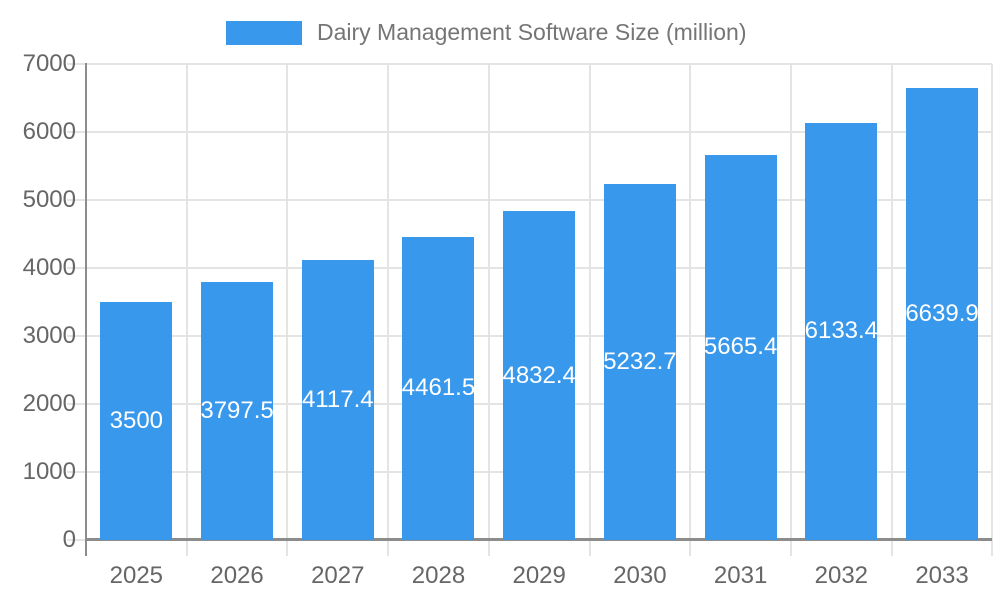  Describe the element at coordinates (438, 575) in the screenshot. I see `x-tick-label: 2028` at that location.